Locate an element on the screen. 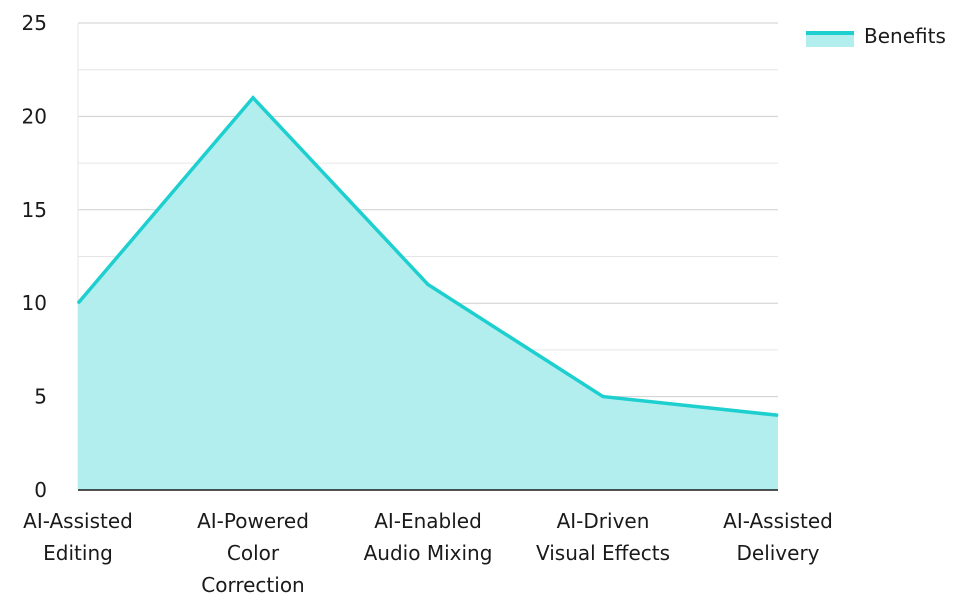 The height and width of the screenshot is (598, 961). y-tick-label: 10 is located at coordinates (34, 303).